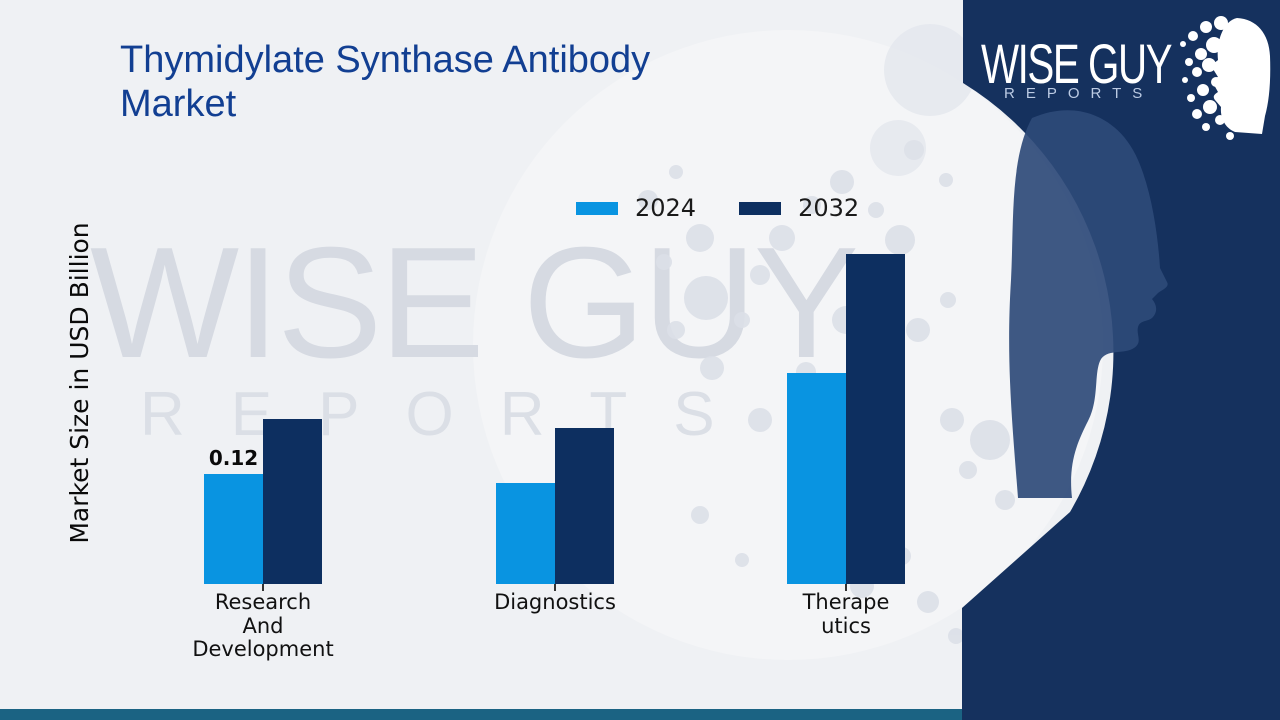 The image size is (1280, 720). I want to click on legend: 2024 2032, so click(717, 208).